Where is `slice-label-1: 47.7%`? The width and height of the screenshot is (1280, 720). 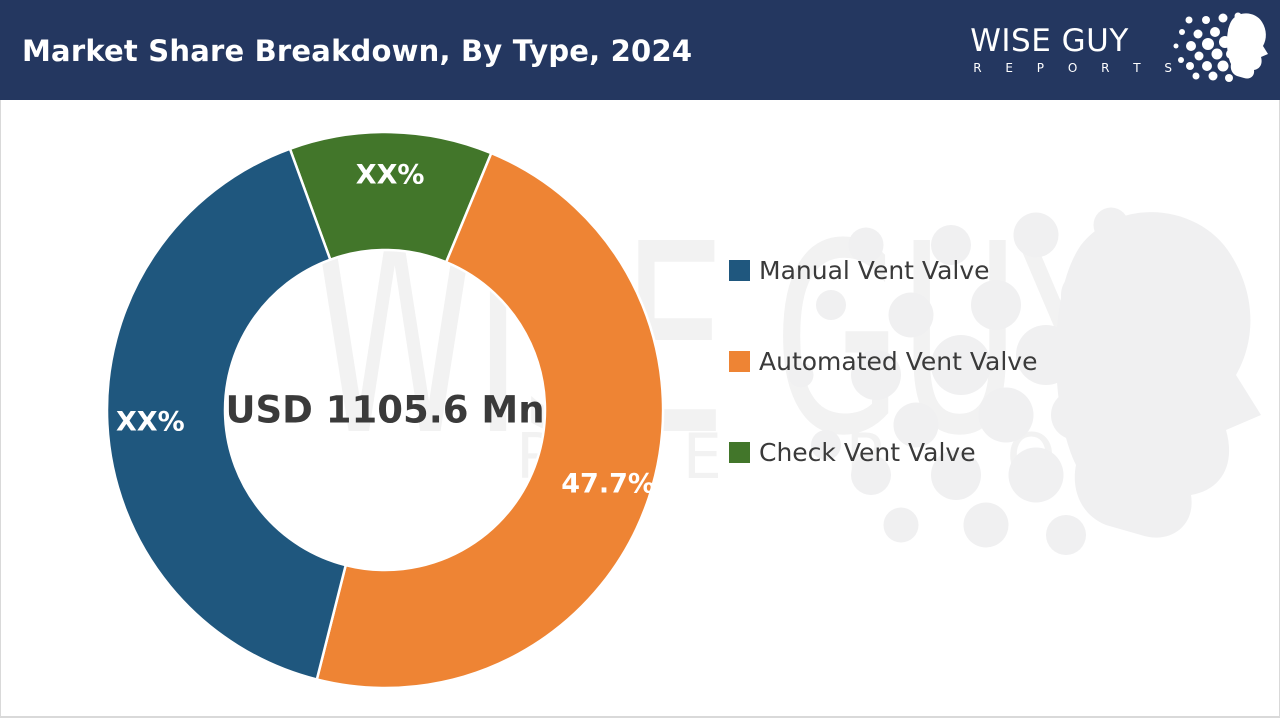 slice-label-1: 47.7% is located at coordinates (608, 483).